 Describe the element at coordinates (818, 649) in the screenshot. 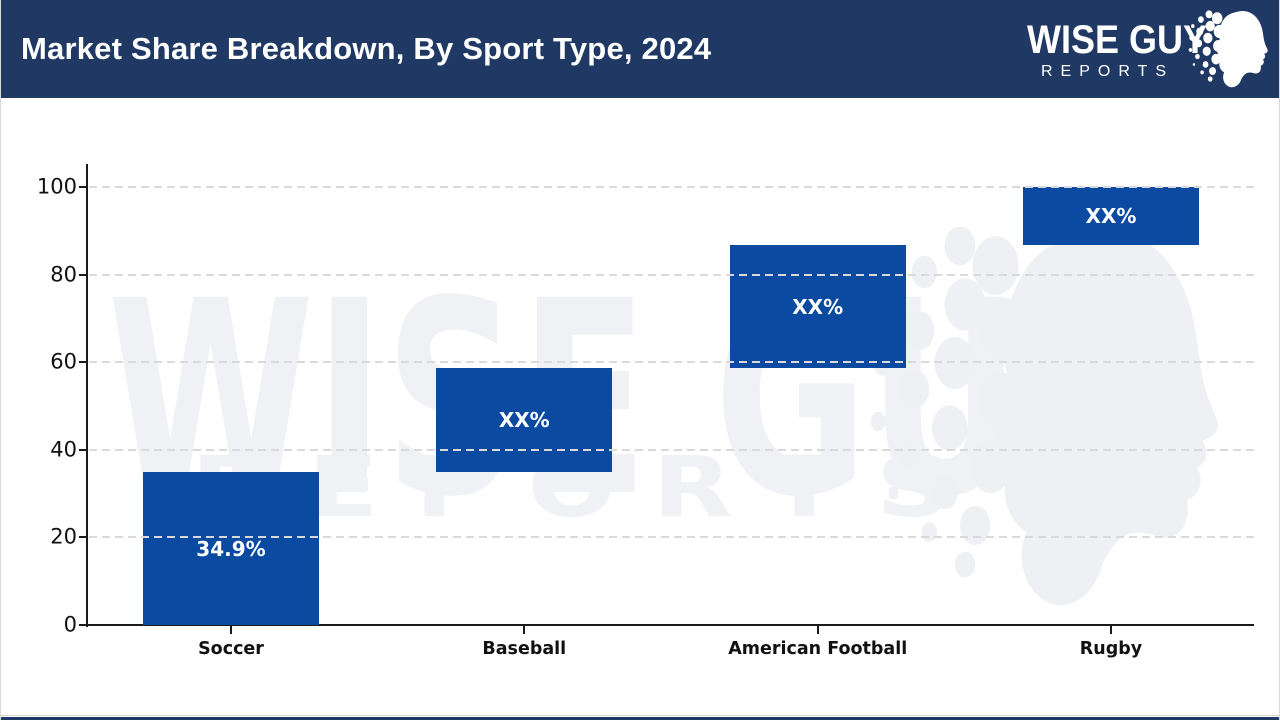

I see `category-label-american-football: American Football` at that location.